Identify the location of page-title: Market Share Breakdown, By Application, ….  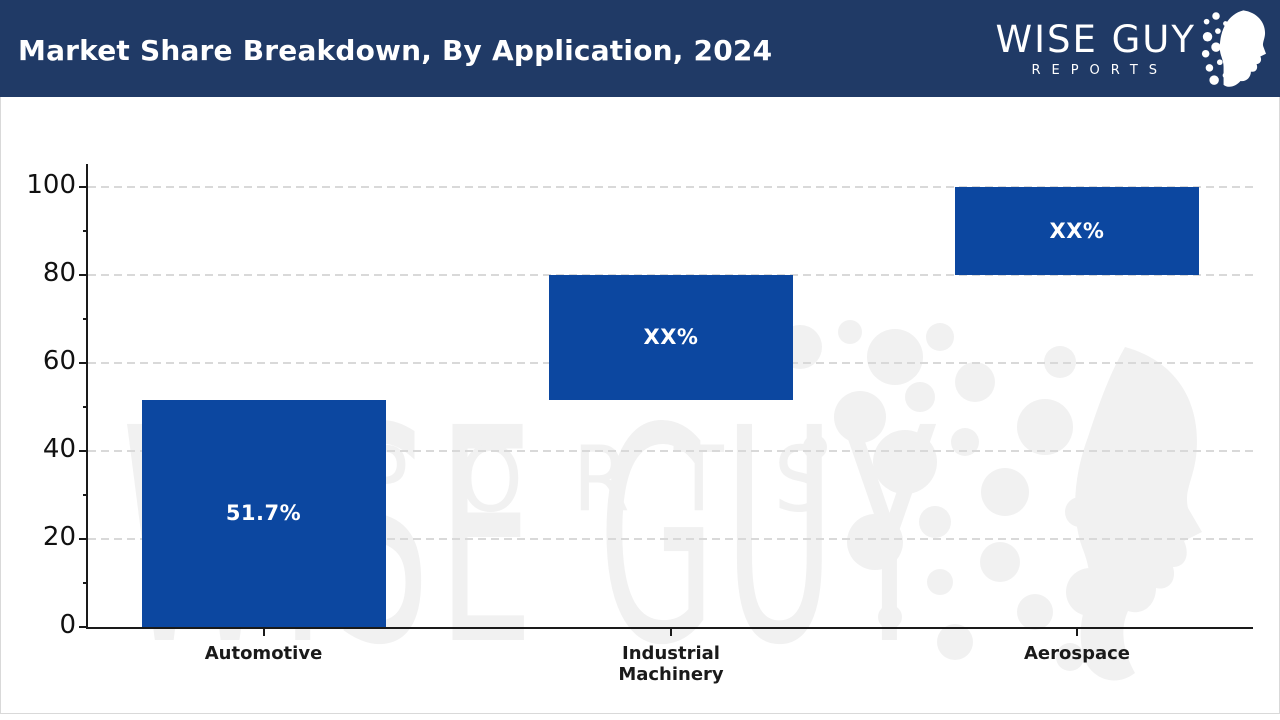
(395, 50).